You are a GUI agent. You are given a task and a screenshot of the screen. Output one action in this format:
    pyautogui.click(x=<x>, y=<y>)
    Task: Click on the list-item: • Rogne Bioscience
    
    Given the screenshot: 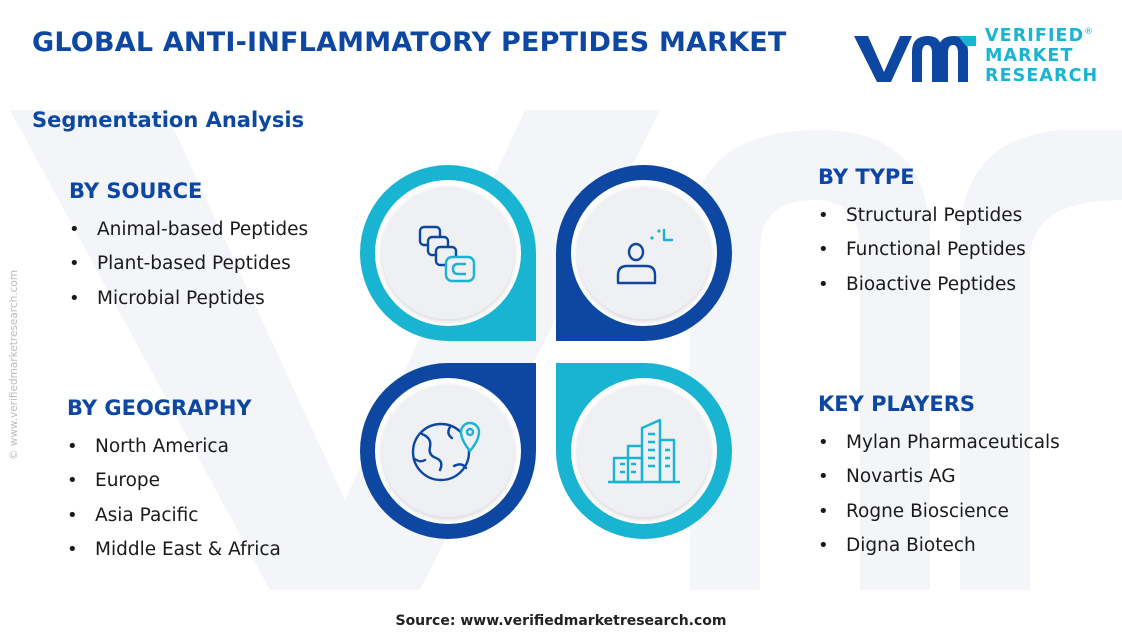 What is the action you would take?
    pyautogui.click(x=939, y=512)
    